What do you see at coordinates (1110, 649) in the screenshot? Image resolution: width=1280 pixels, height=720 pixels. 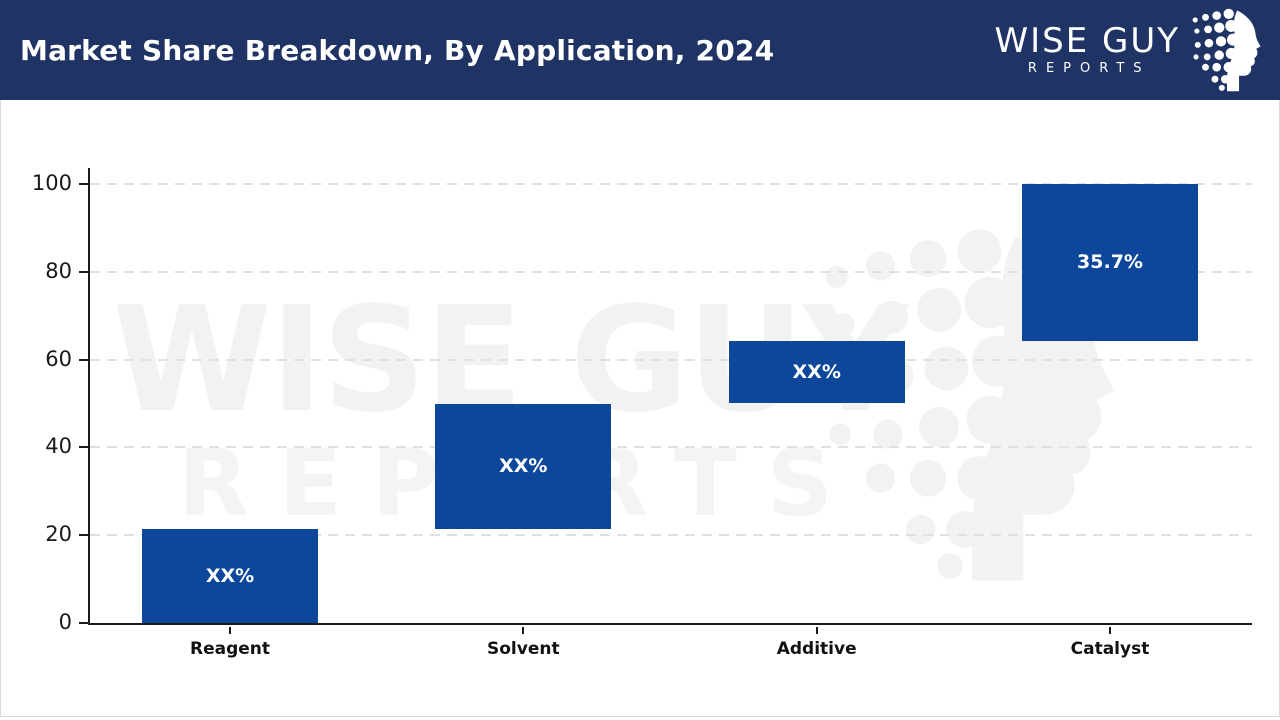 I see `x-tick-label-catalyst: Catalyst` at bounding box center [1110, 649].